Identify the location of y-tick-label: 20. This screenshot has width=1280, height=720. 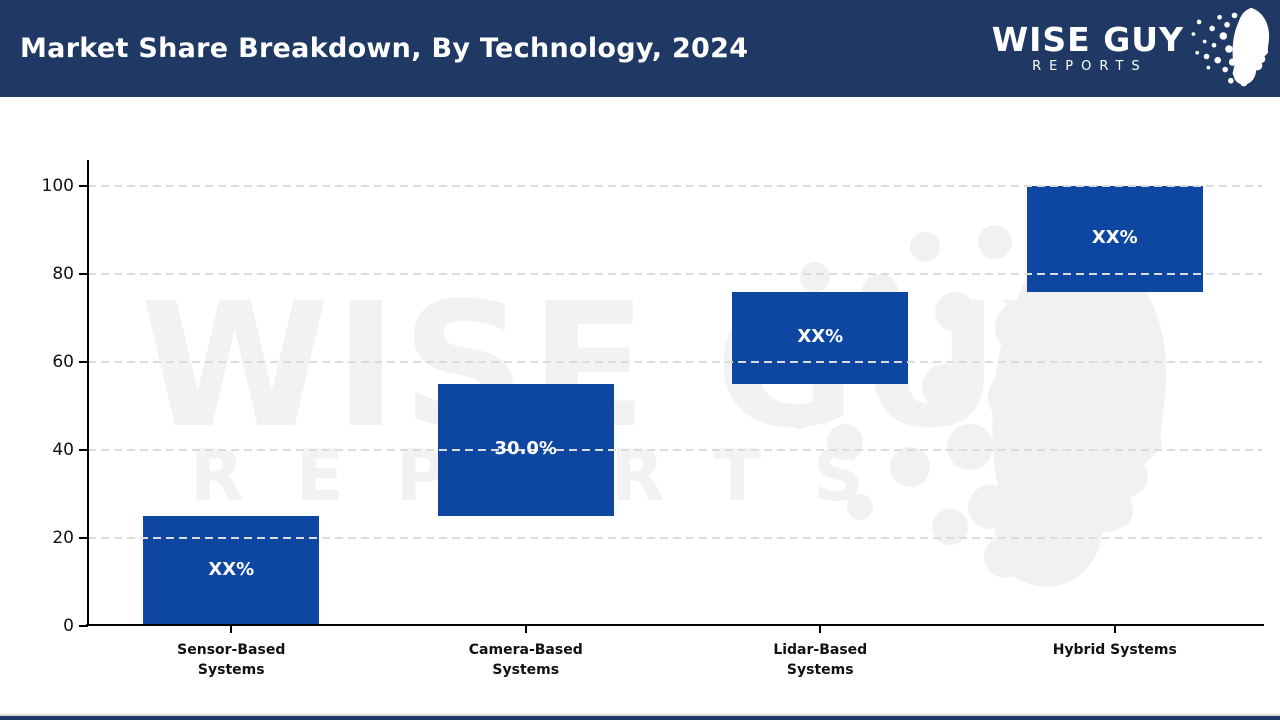
(63, 538).